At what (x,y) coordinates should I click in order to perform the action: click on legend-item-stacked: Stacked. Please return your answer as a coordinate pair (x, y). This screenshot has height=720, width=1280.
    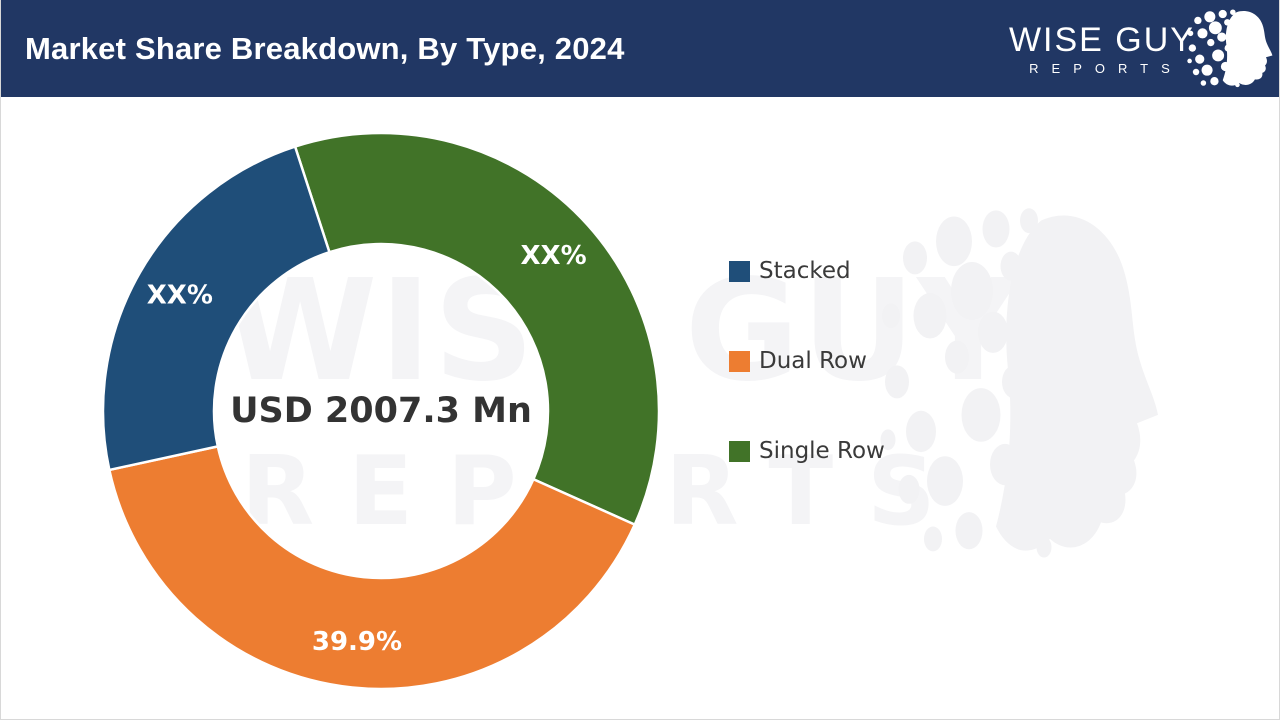
    Looking at the image, I should click on (807, 271).